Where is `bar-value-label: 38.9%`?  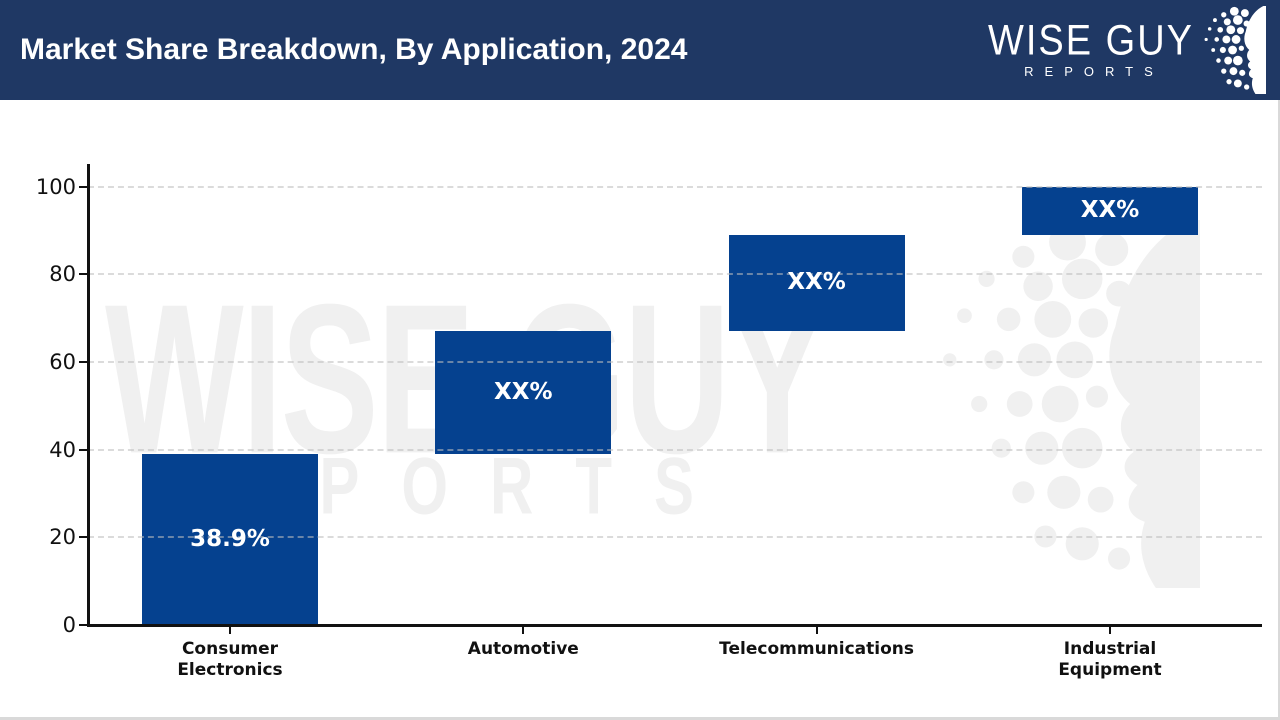 bar-value-label: 38.9% is located at coordinates (230, 538).